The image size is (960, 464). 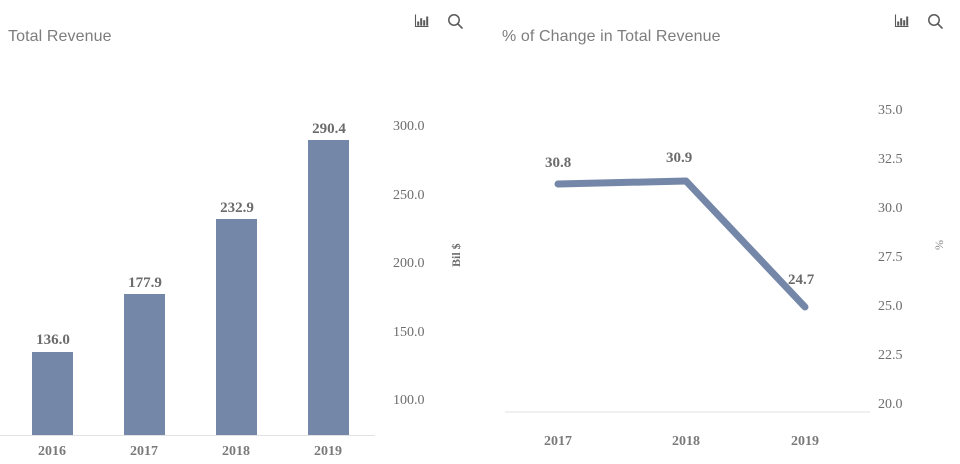 What do you see at coordinates (918, 21) in the screenshot?
I see `panel-toolbar-right` at bounding box center [918, 21].